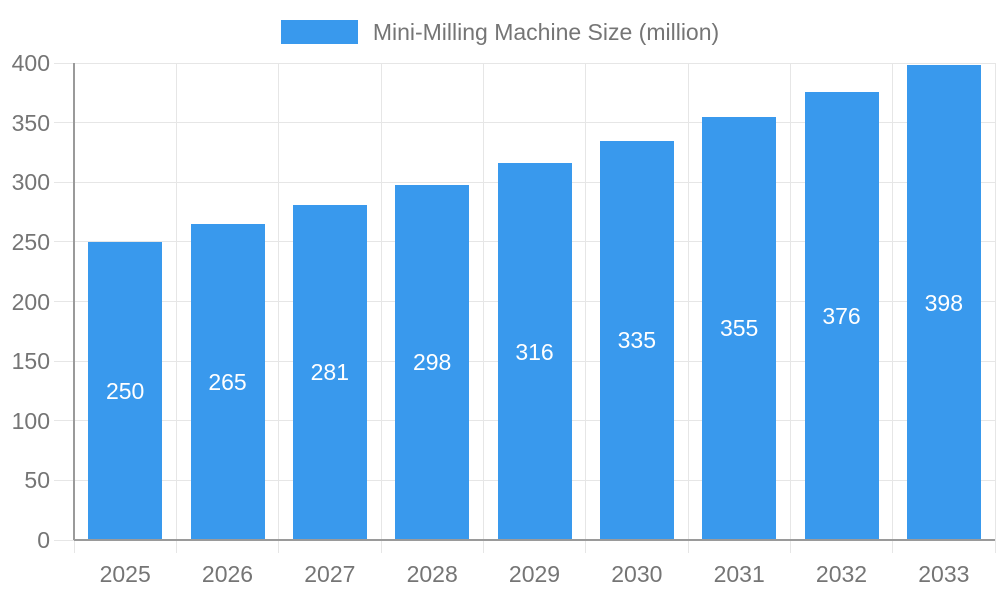  I want to click on y-tick-label: 200, so click(30, 301).